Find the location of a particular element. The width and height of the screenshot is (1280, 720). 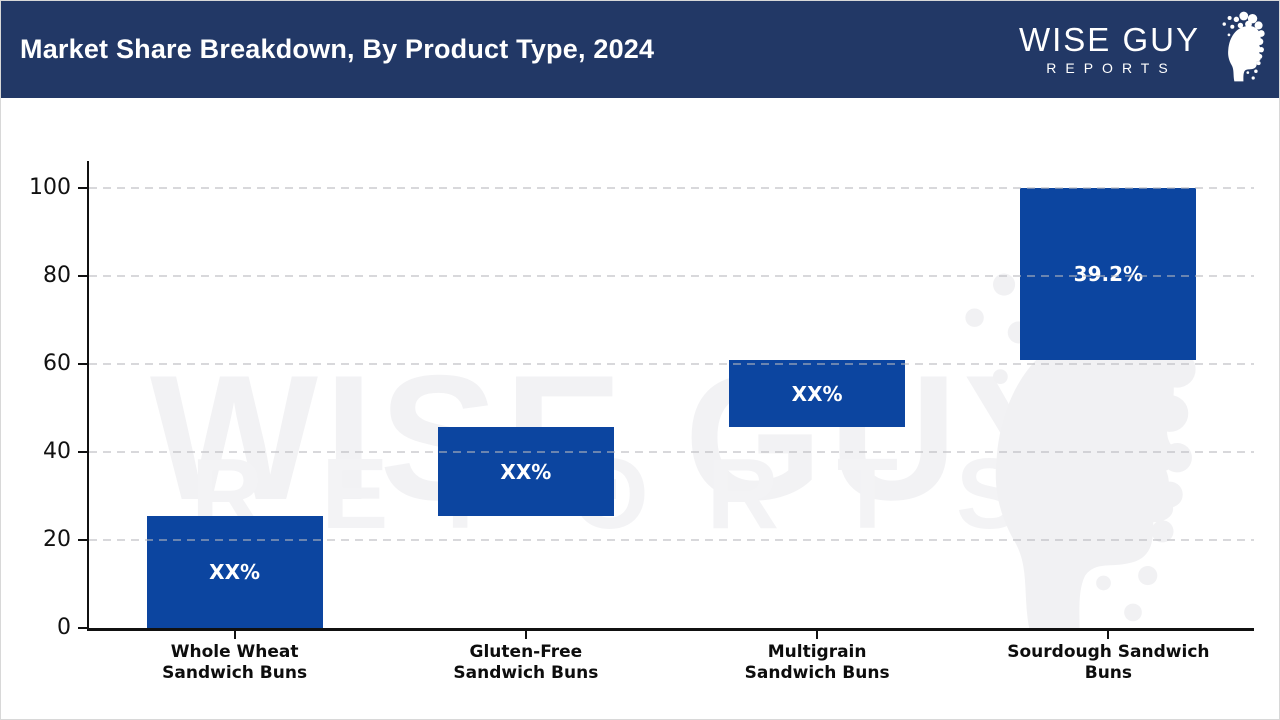

x-axis-category-label: Whole Wheat Sandwich Buns is located at coordinates (235, 663).